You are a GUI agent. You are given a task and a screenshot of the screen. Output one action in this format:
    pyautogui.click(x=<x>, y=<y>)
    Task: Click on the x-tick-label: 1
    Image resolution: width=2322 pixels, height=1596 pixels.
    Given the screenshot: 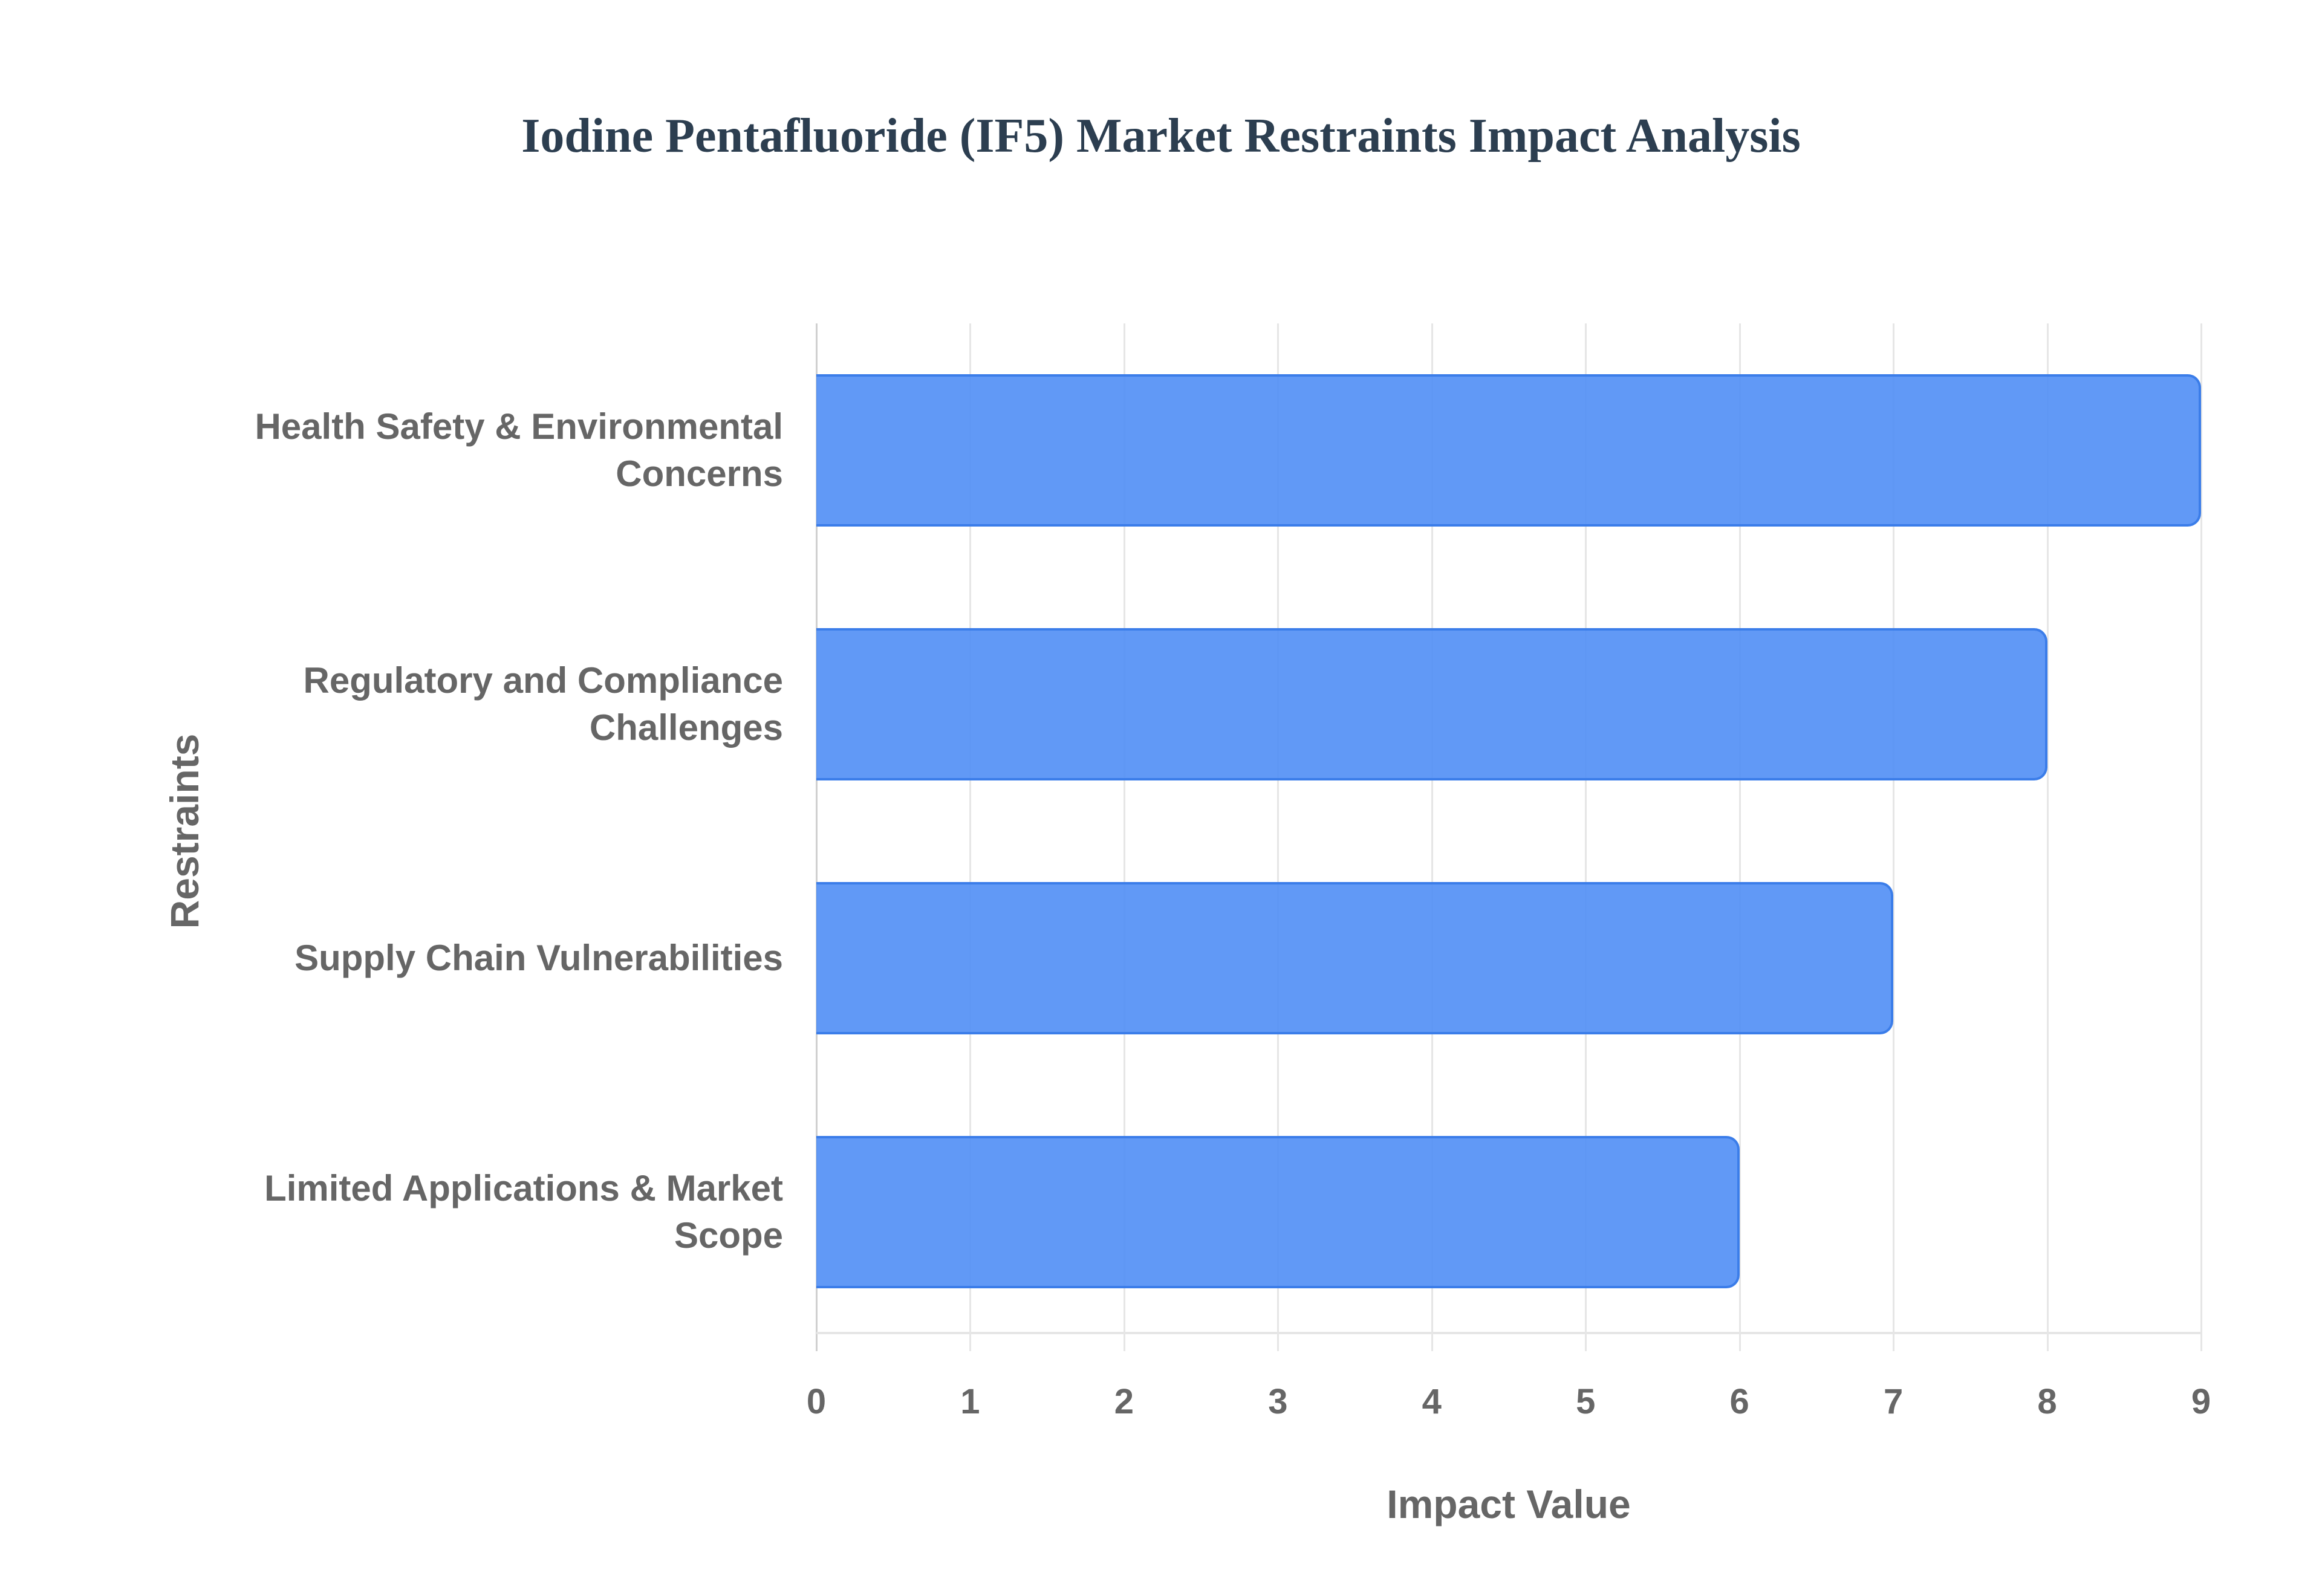 What is the action you would take?
    pyautogui.click(x=970, y=1401)
    